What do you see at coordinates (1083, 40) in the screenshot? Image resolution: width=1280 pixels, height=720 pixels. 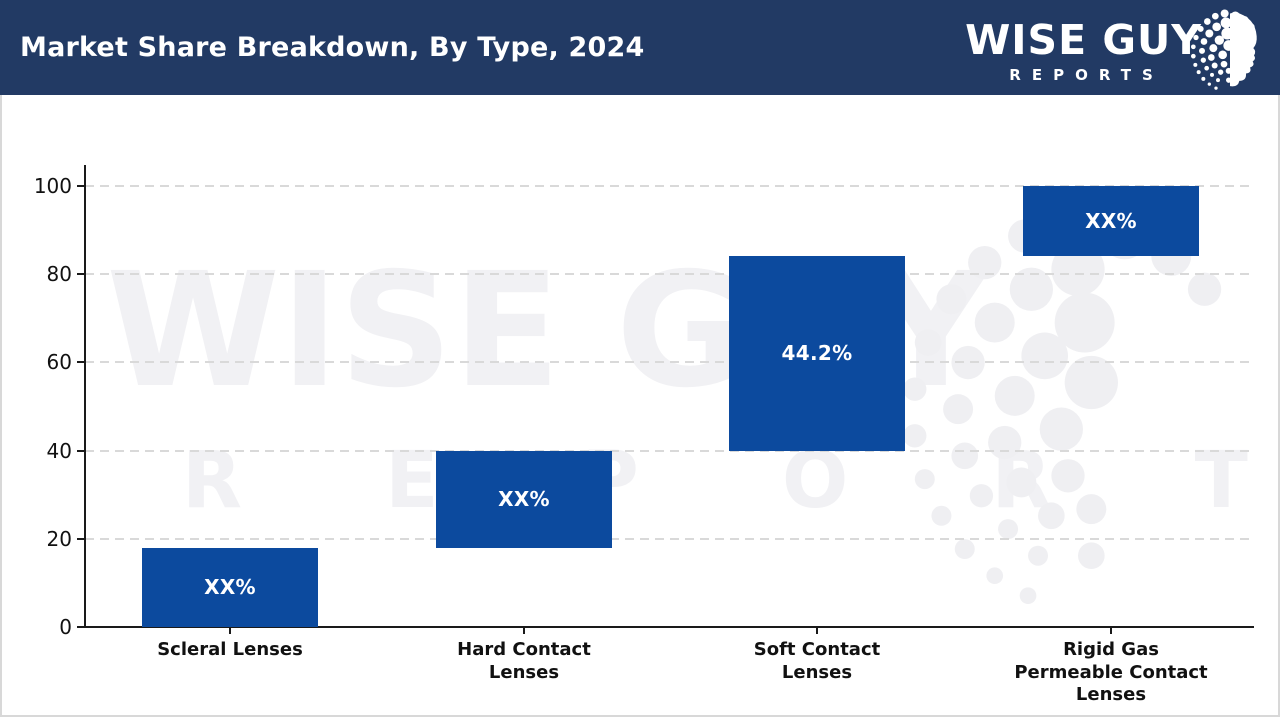 I see `logo-wordmark: WISE GUY` at bounding box center [1083, 40].